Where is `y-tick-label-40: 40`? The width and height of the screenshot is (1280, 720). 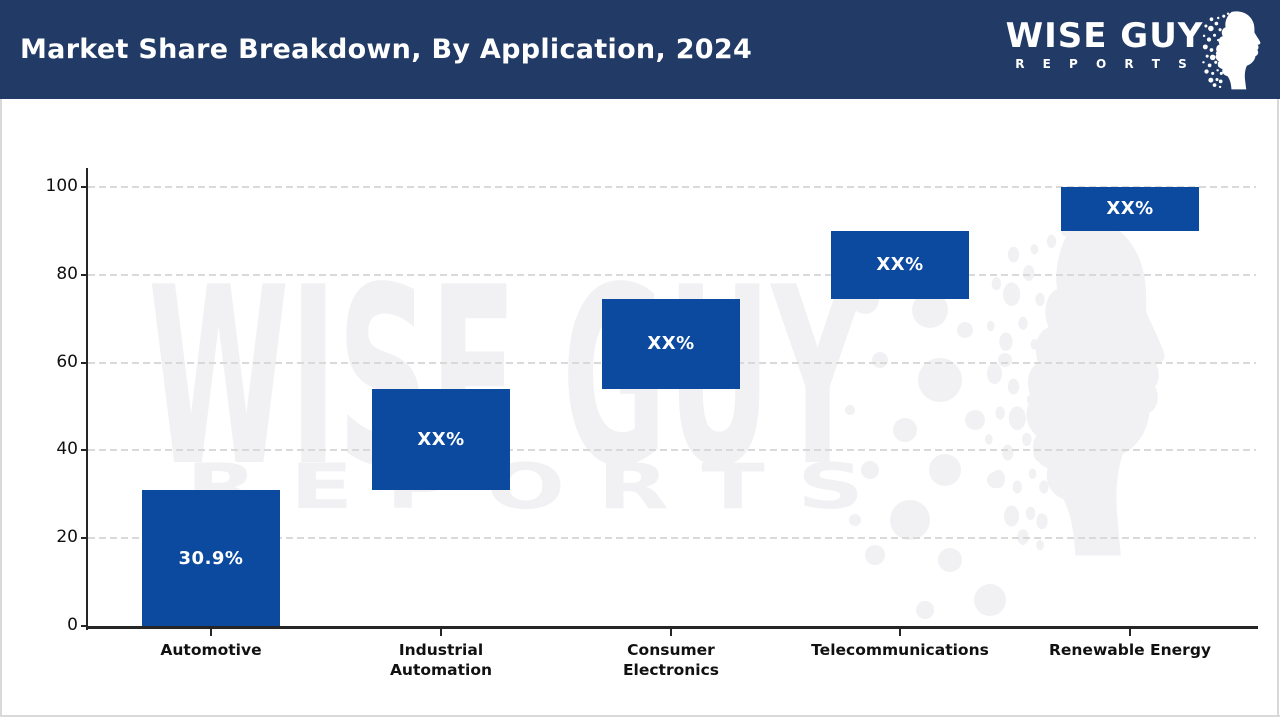 y-tick-label-40: 40 is located at coordinates (67, 449).